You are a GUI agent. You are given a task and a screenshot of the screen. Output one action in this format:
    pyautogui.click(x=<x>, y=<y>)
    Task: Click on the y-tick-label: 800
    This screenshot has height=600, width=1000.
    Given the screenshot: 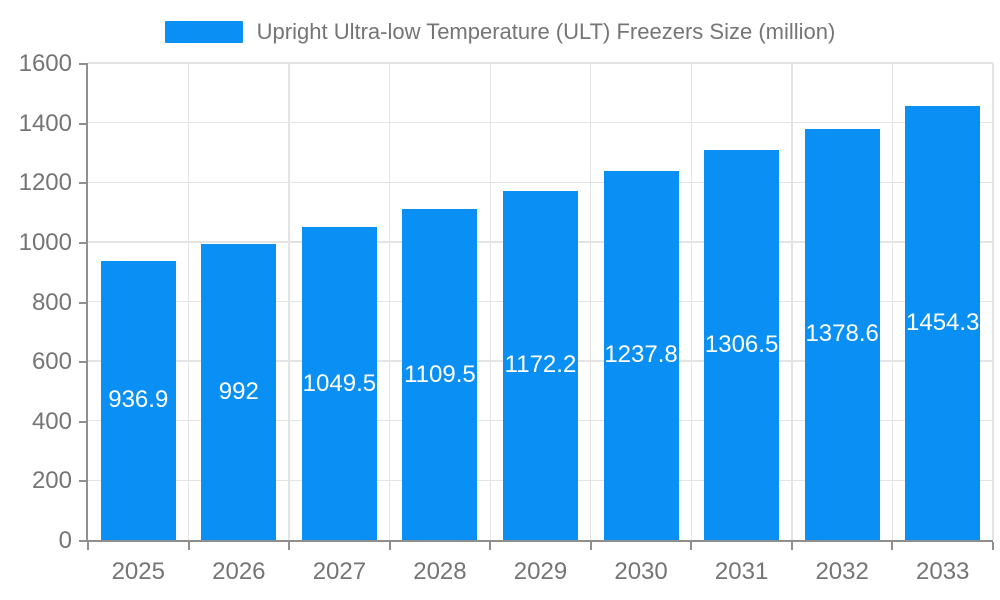 What is the action you would take?
    pyautogui.click(x=51, y=302)
    